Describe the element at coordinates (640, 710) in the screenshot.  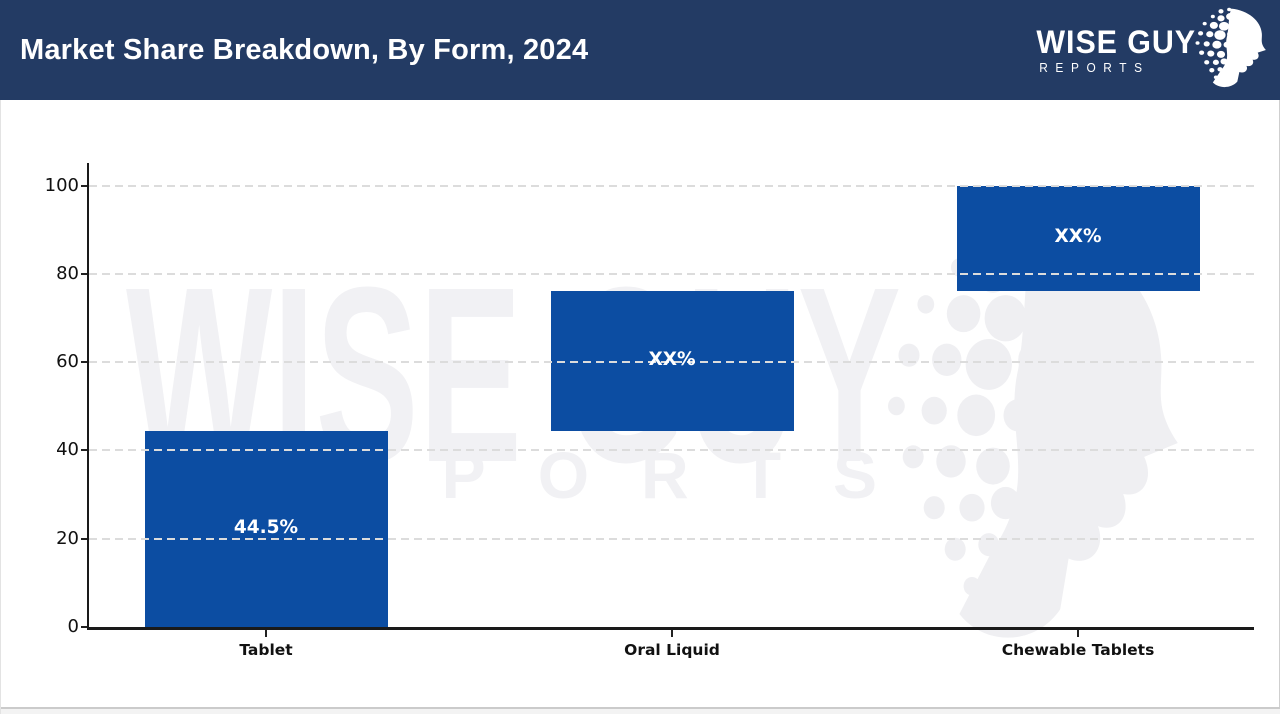
I see `footer-divider` at that location.